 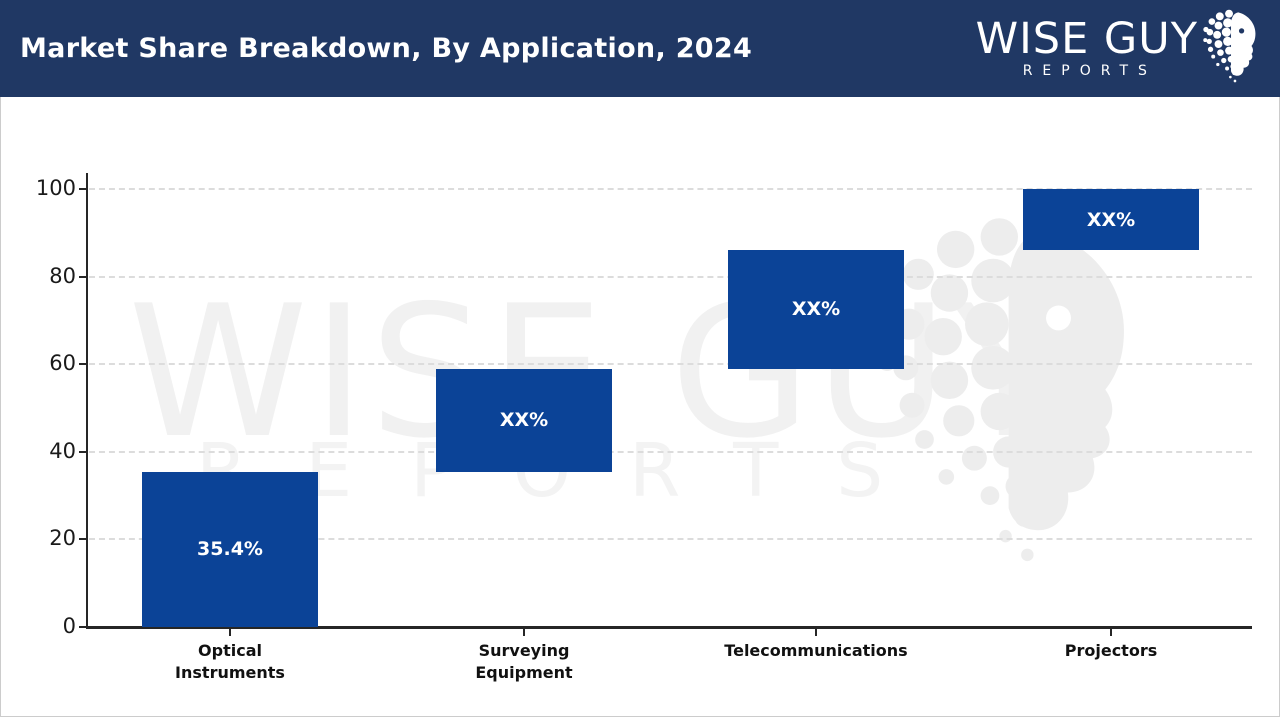 What do you see at coordinates (62, 538) in the screenshot?
I see `y-tick-label-20: 20` at bounding box center [62, 538].